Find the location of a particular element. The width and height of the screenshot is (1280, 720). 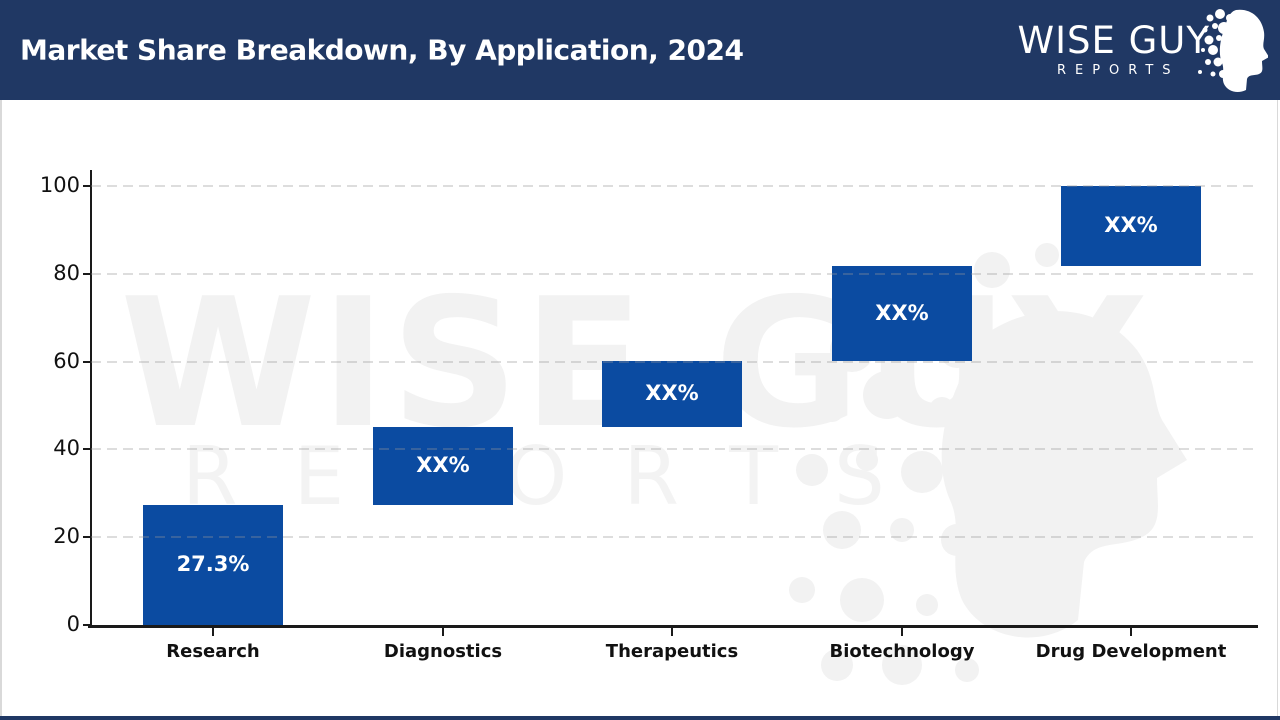

logo-head-icon is located at coordinates (1233, 50).